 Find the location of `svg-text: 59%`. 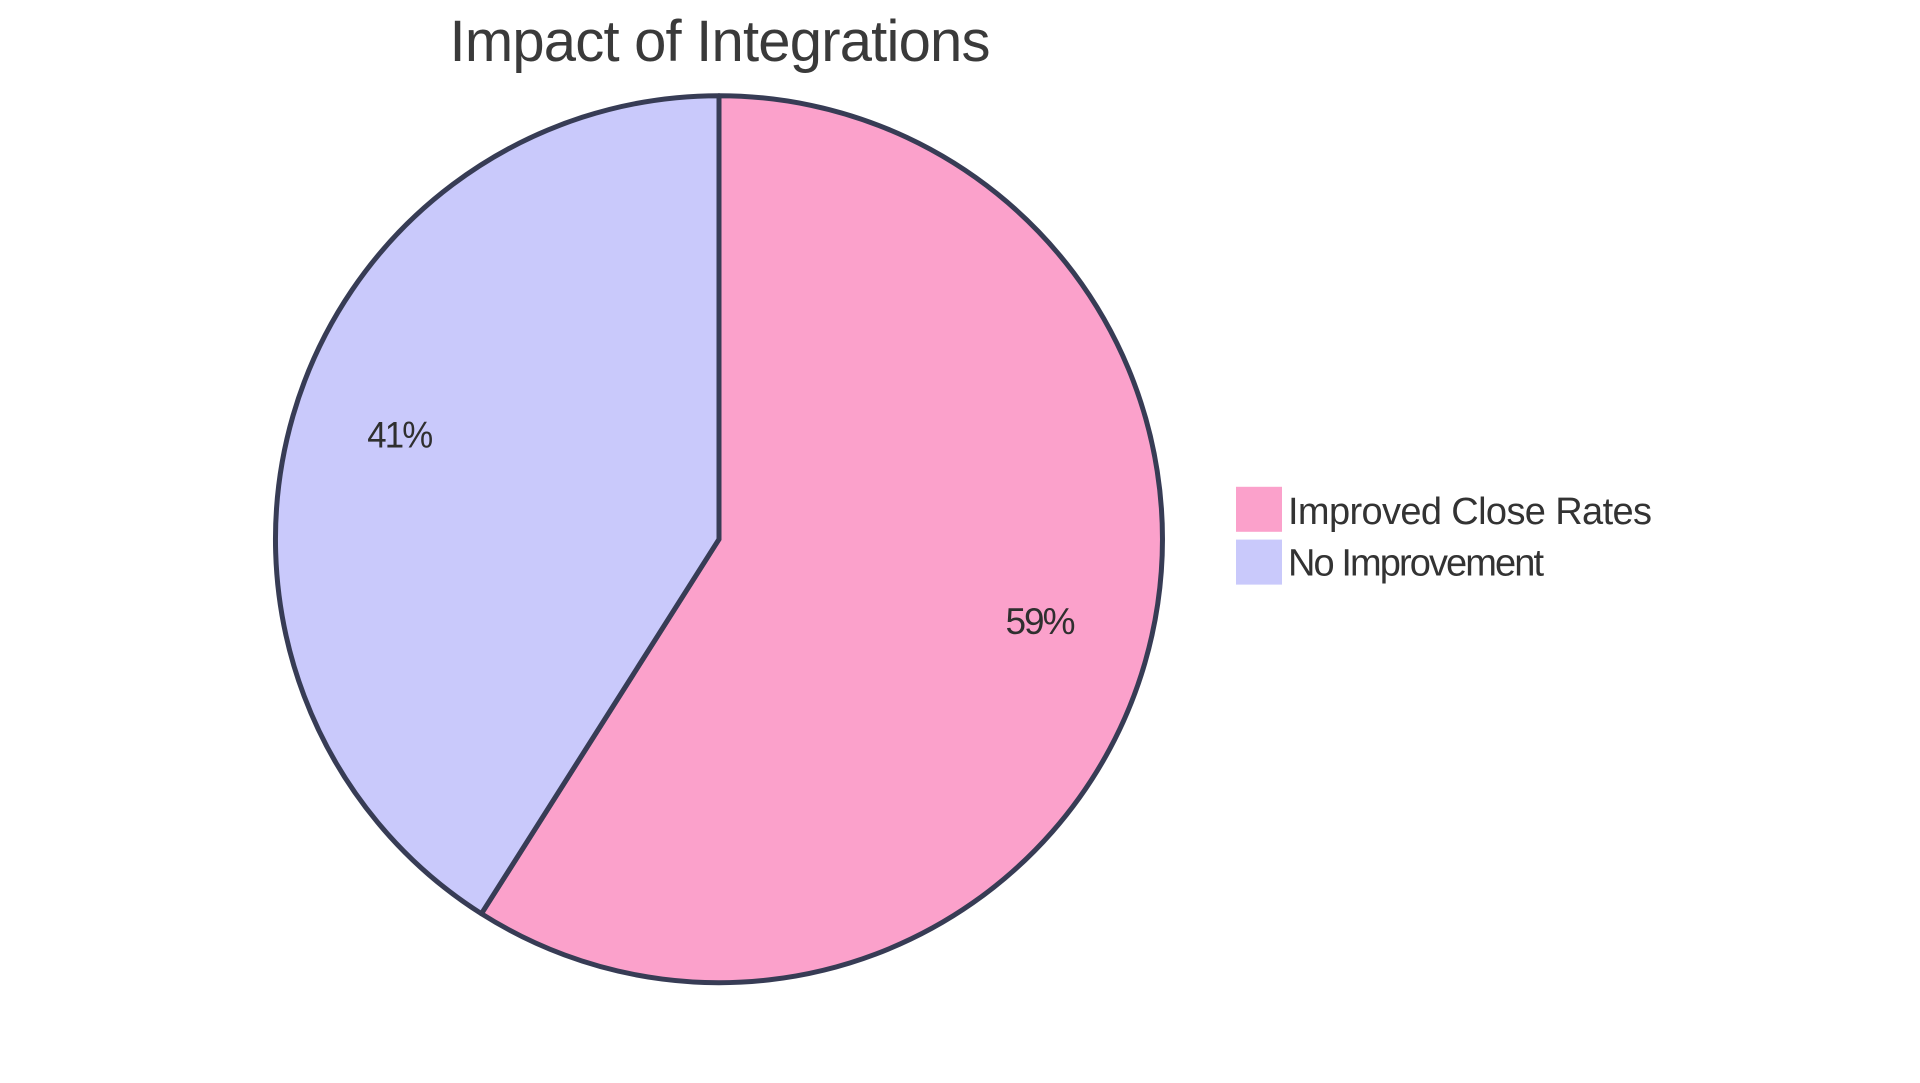

svg-text: 59% is located at coordinates (1039, 621).